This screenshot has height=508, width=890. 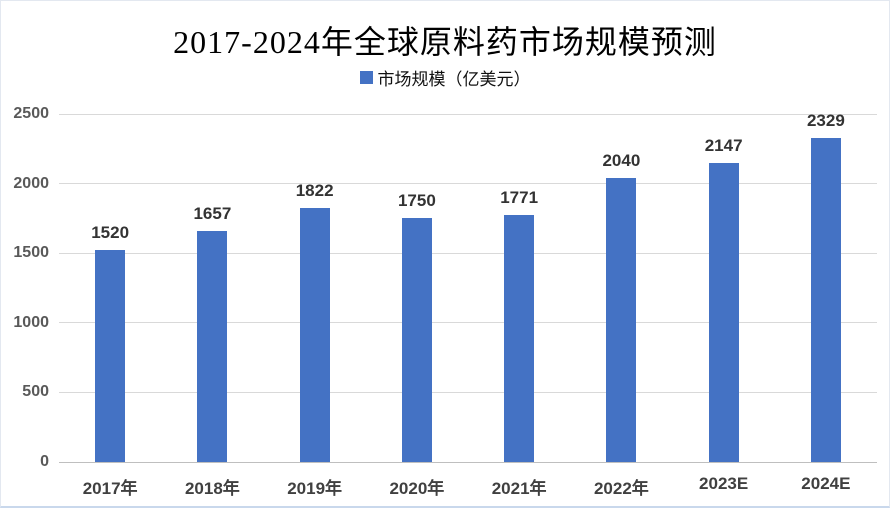 I want to click on y-axis-tick-label: 0, so click(x=44, y=461).